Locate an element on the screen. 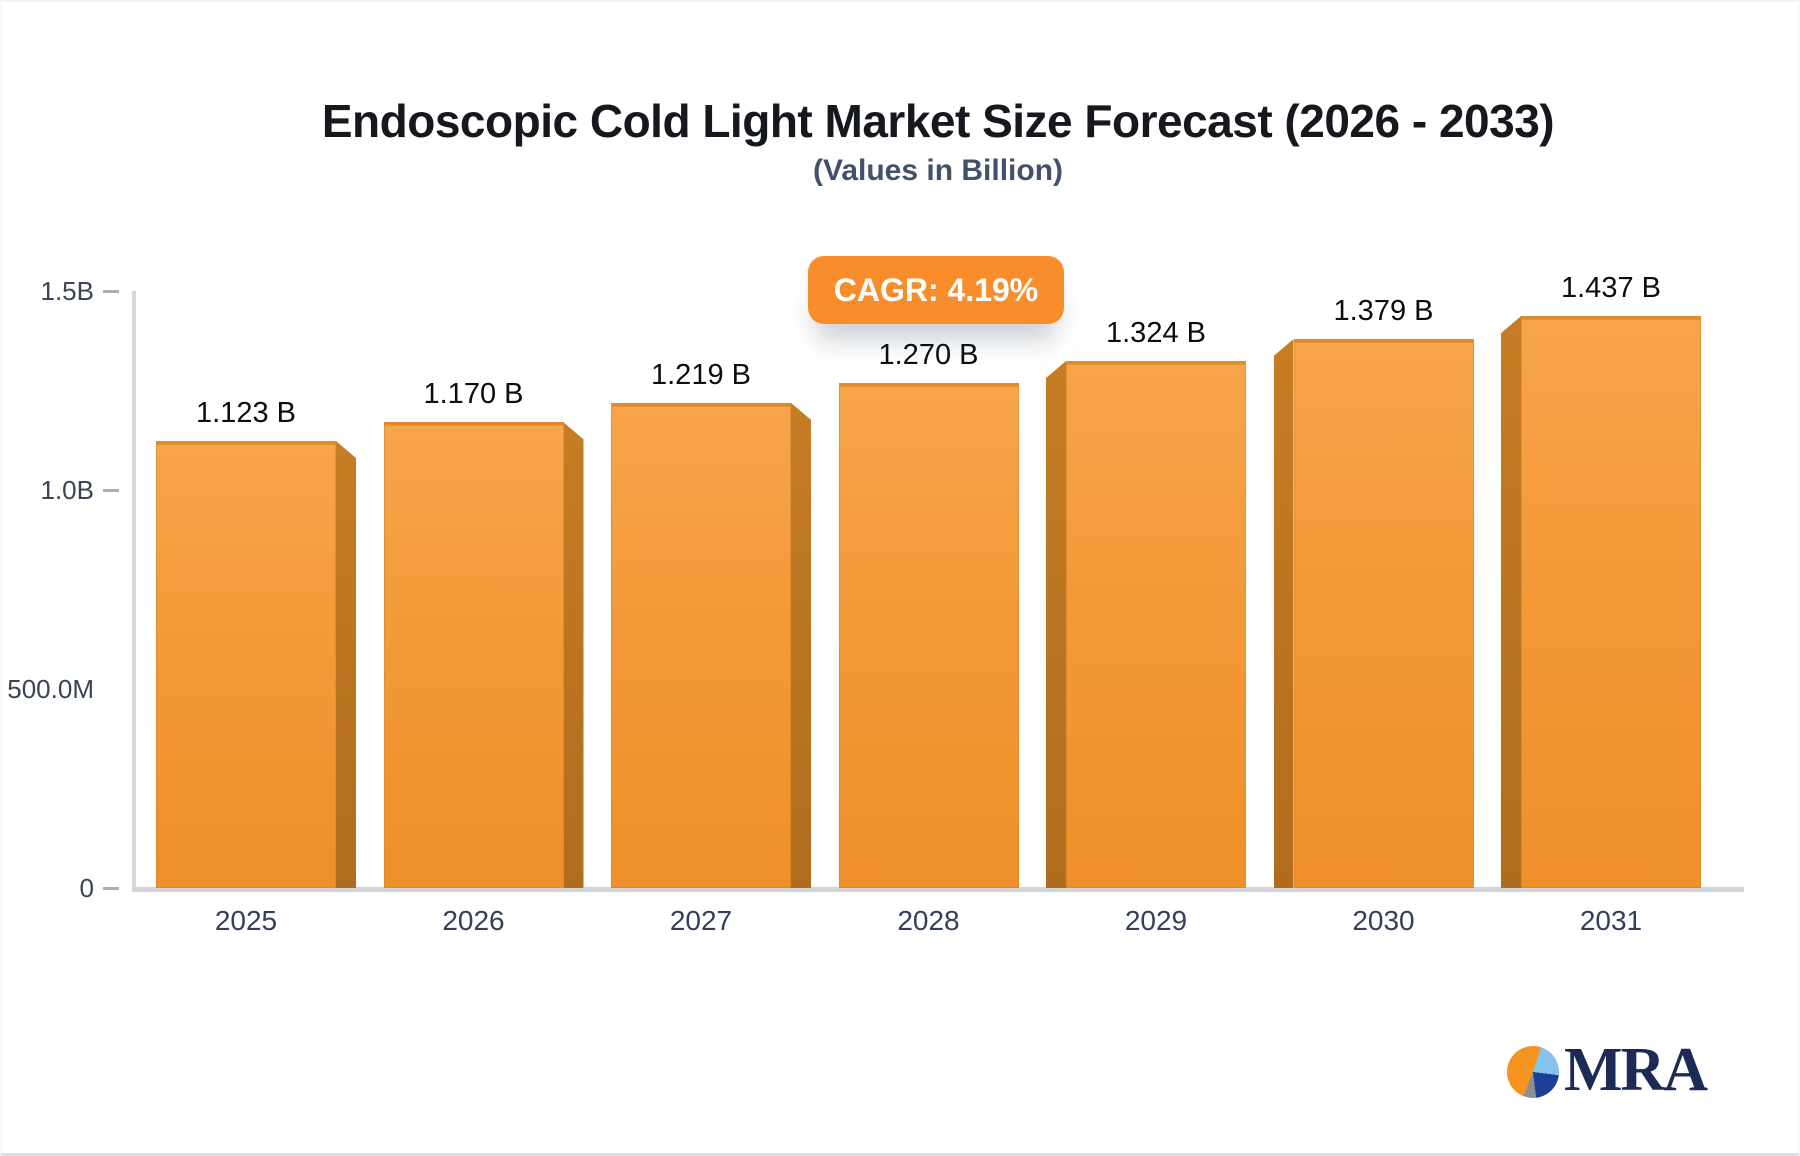 The image size is (1800, 1156). y-axis-line is located at coordinates (134, 591).